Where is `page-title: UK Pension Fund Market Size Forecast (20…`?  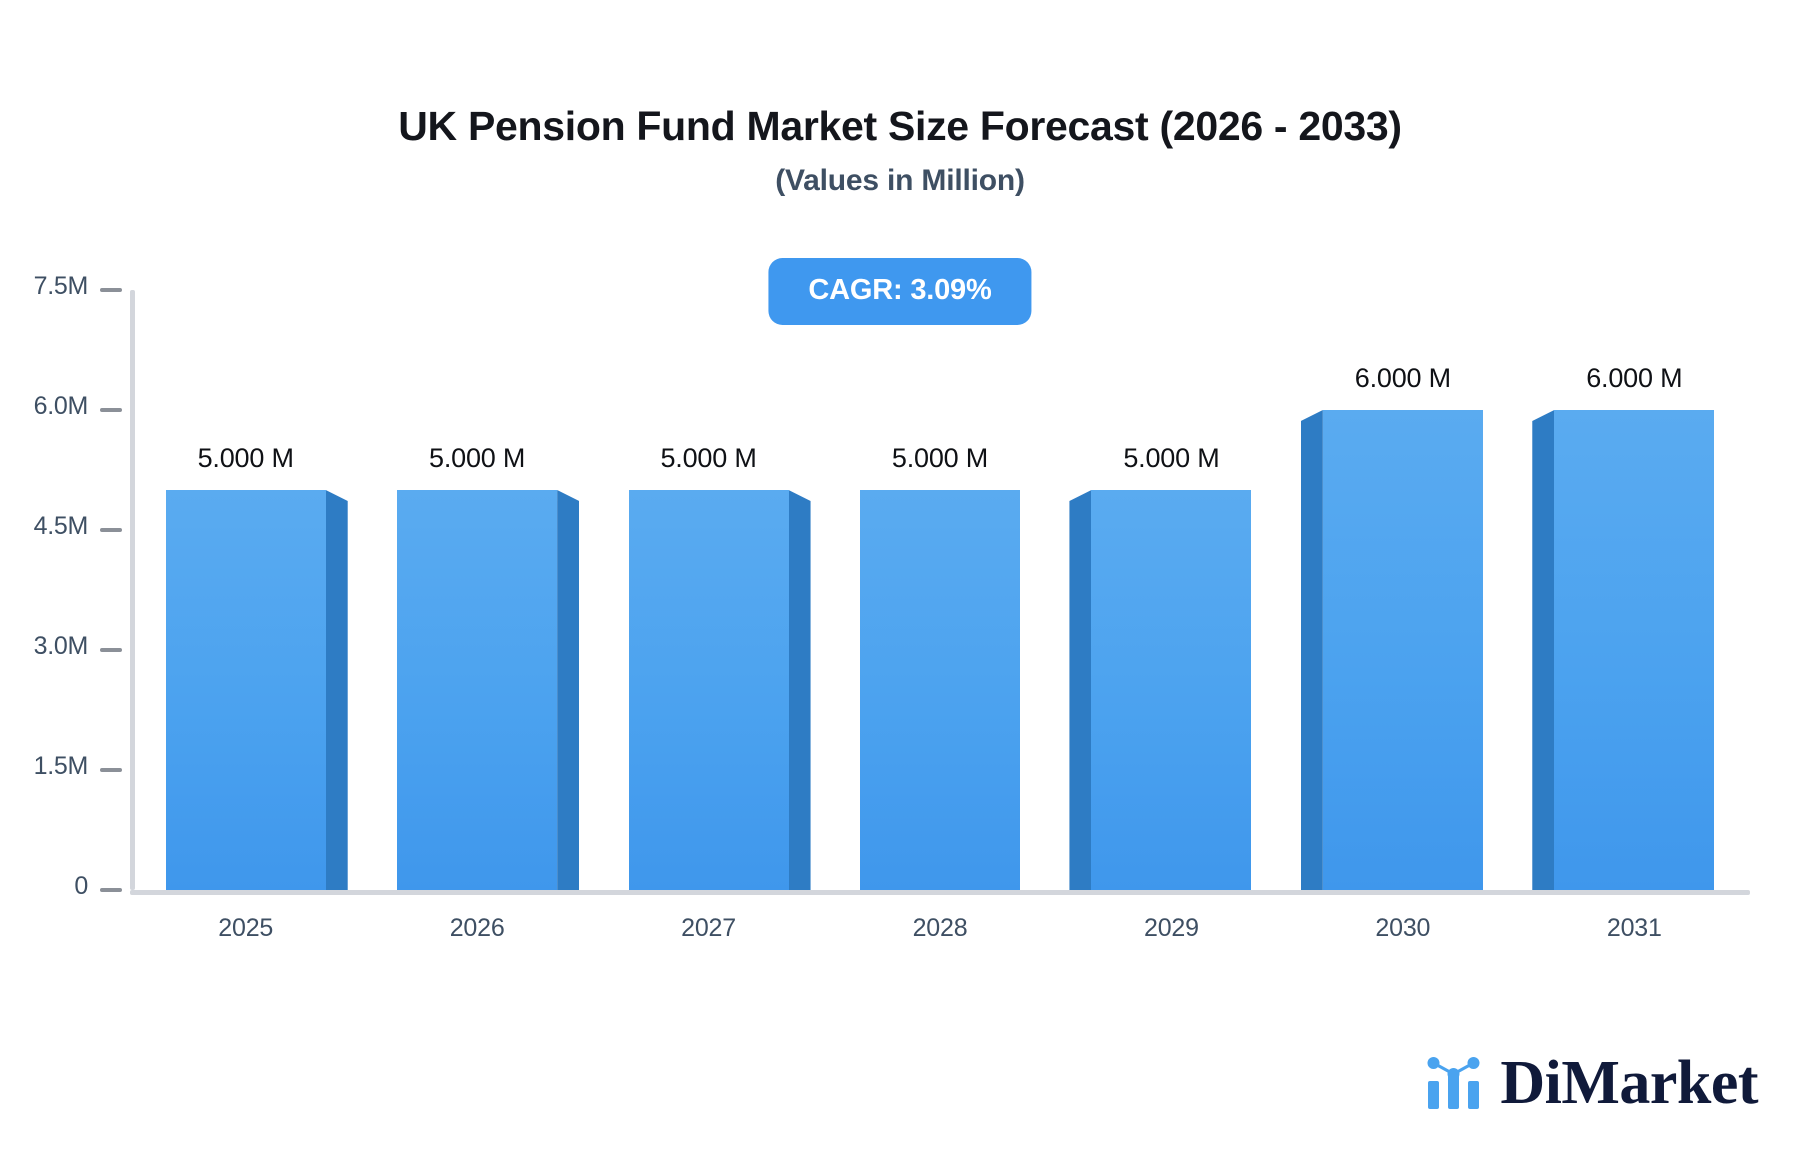
page-title: UK Pension Fund Market Size Forecast (20… is located at coordinates (900, 126).